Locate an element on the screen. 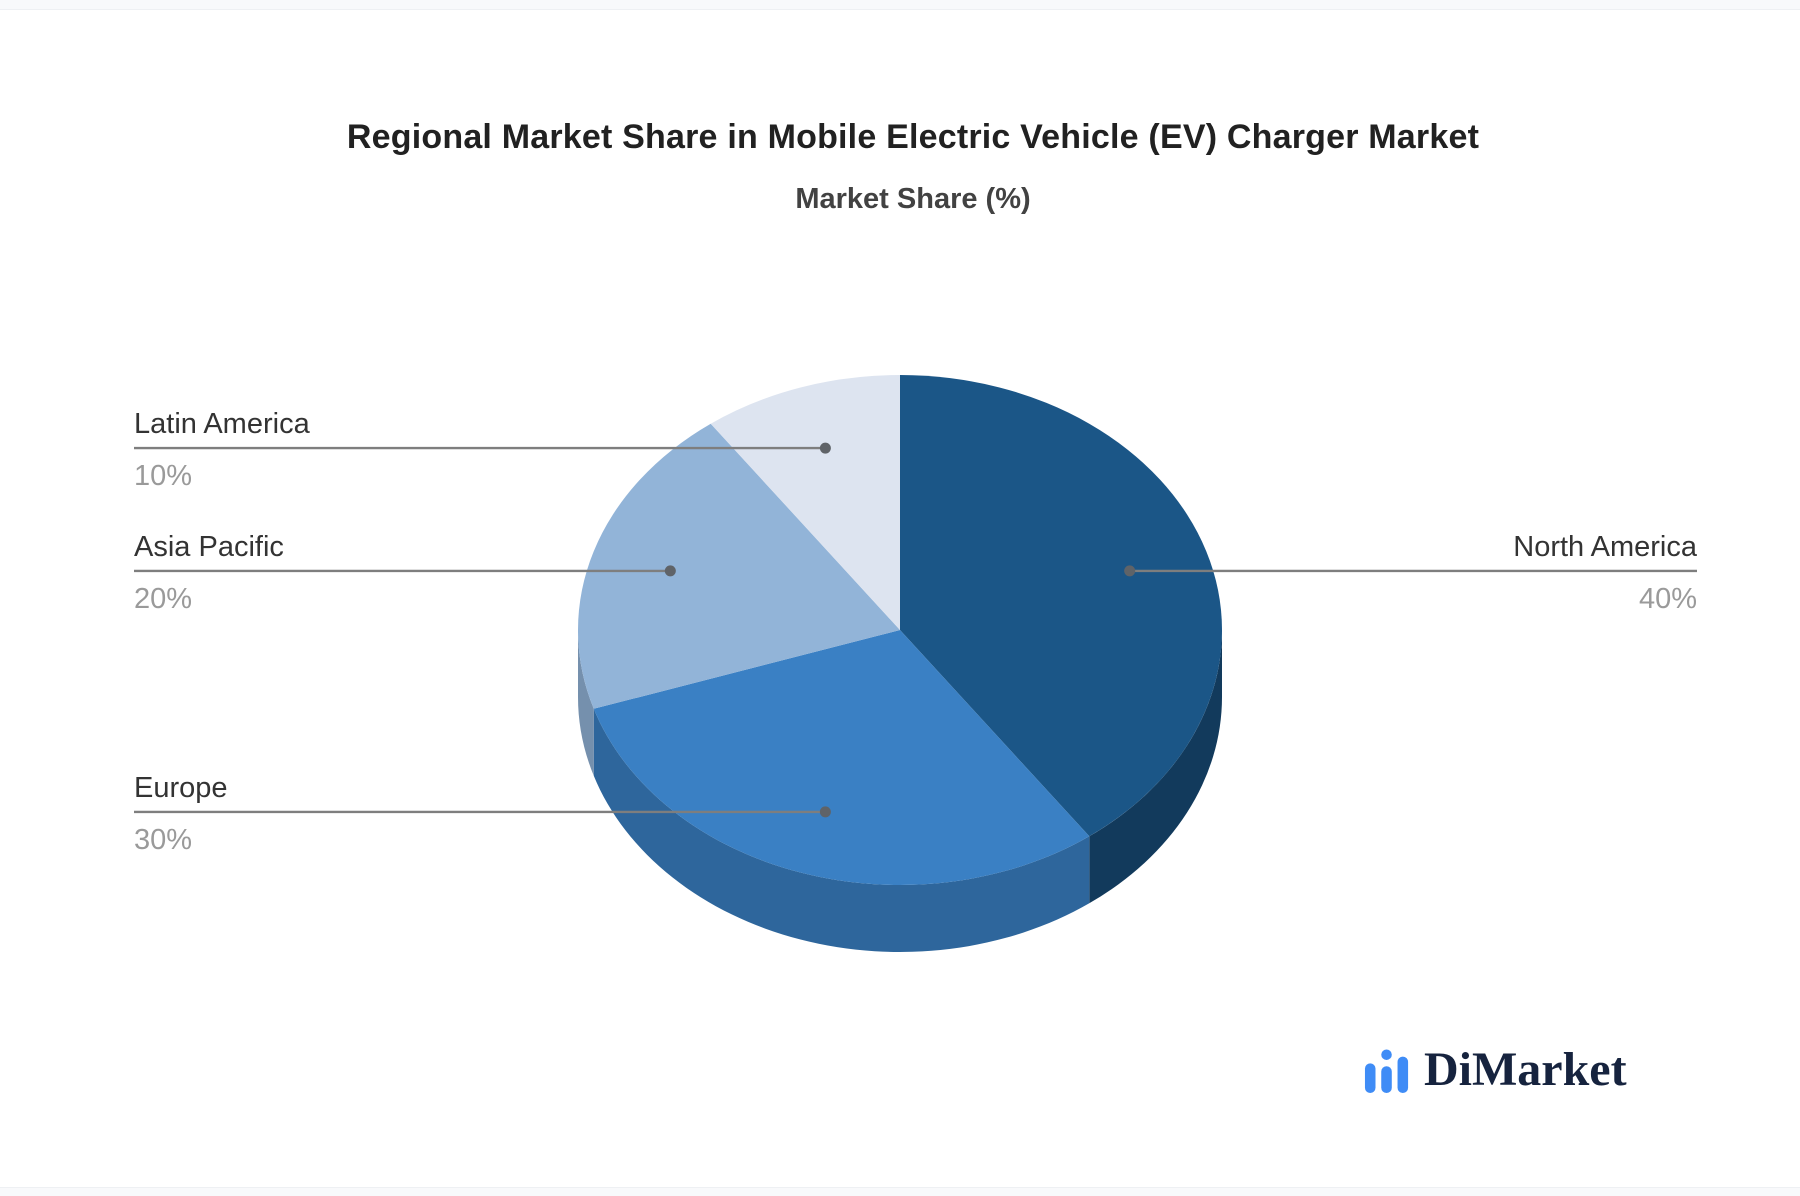 The height and width of the screenshot is (1196, 1800). brand-name: DiMarket is located at coordinates (1525, 1069).